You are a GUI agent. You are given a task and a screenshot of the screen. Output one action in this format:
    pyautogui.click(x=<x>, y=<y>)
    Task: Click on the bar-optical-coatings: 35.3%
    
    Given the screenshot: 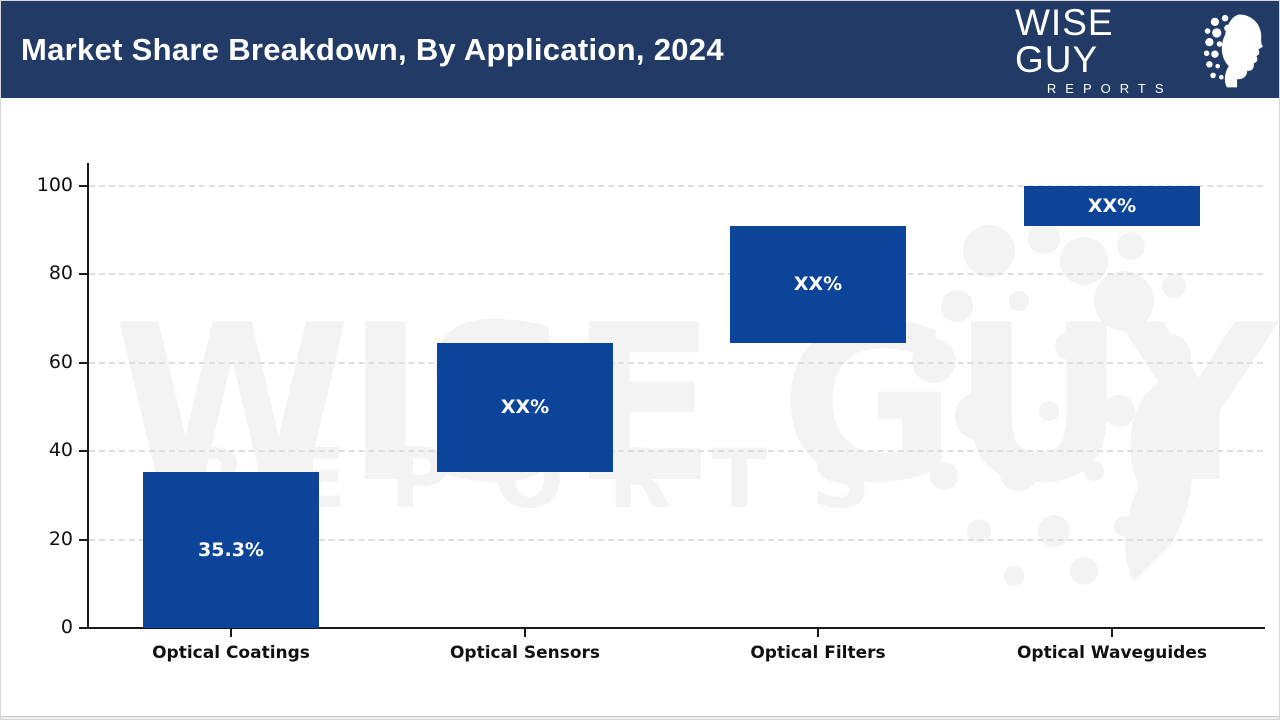 What is the action you would take?
    pyautogui.click(x=231, y=549)
    